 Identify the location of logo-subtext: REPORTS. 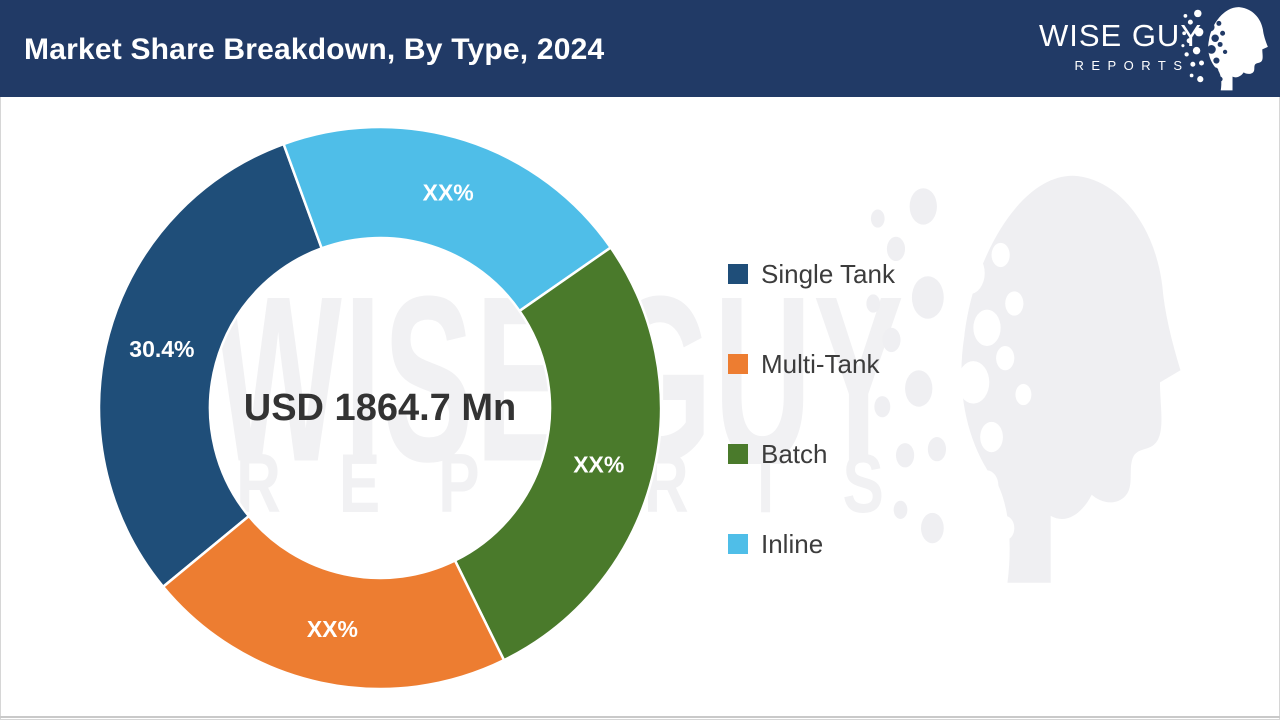
(1131, 65).